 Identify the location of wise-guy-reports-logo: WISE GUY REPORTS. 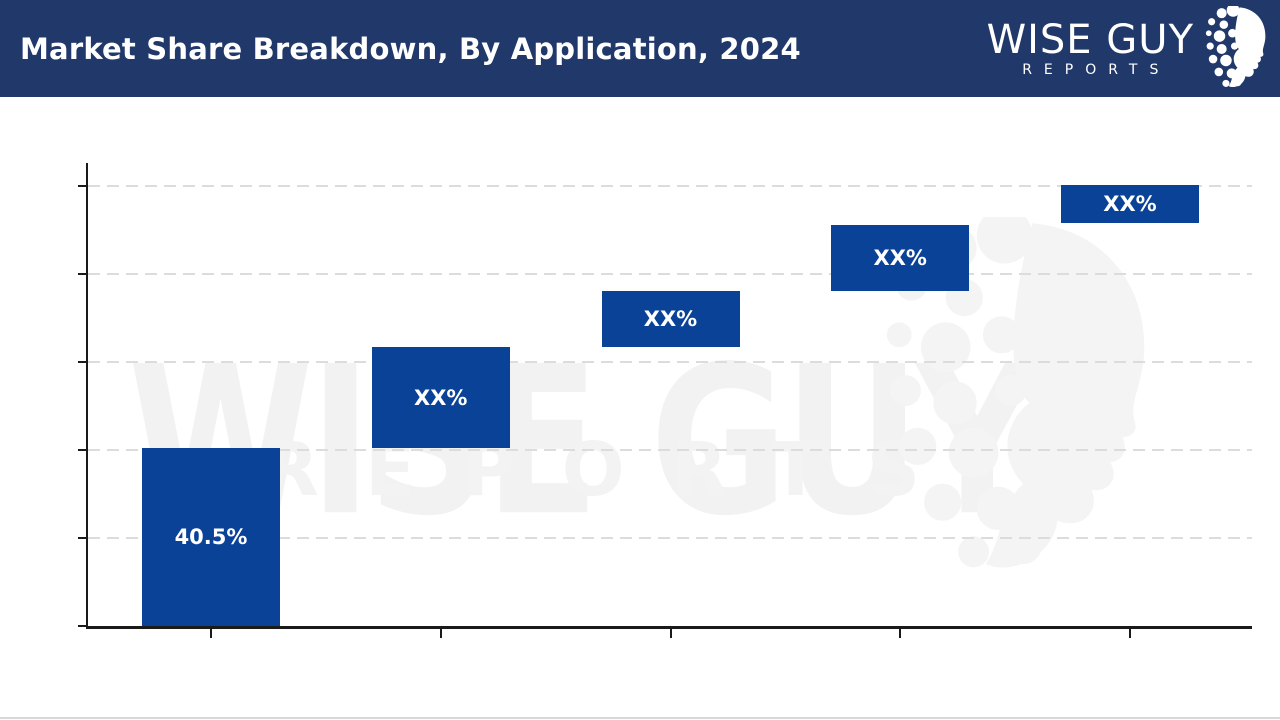
(1129, 48).